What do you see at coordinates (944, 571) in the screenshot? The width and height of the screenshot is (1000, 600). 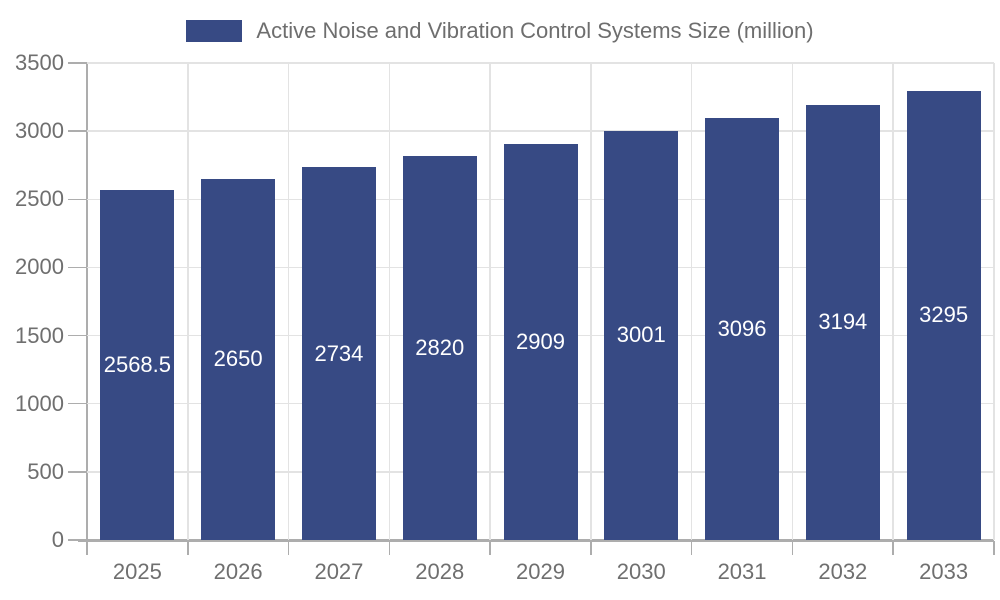 I see `x-tick-label: 2033` at bounding box center [944, 571].